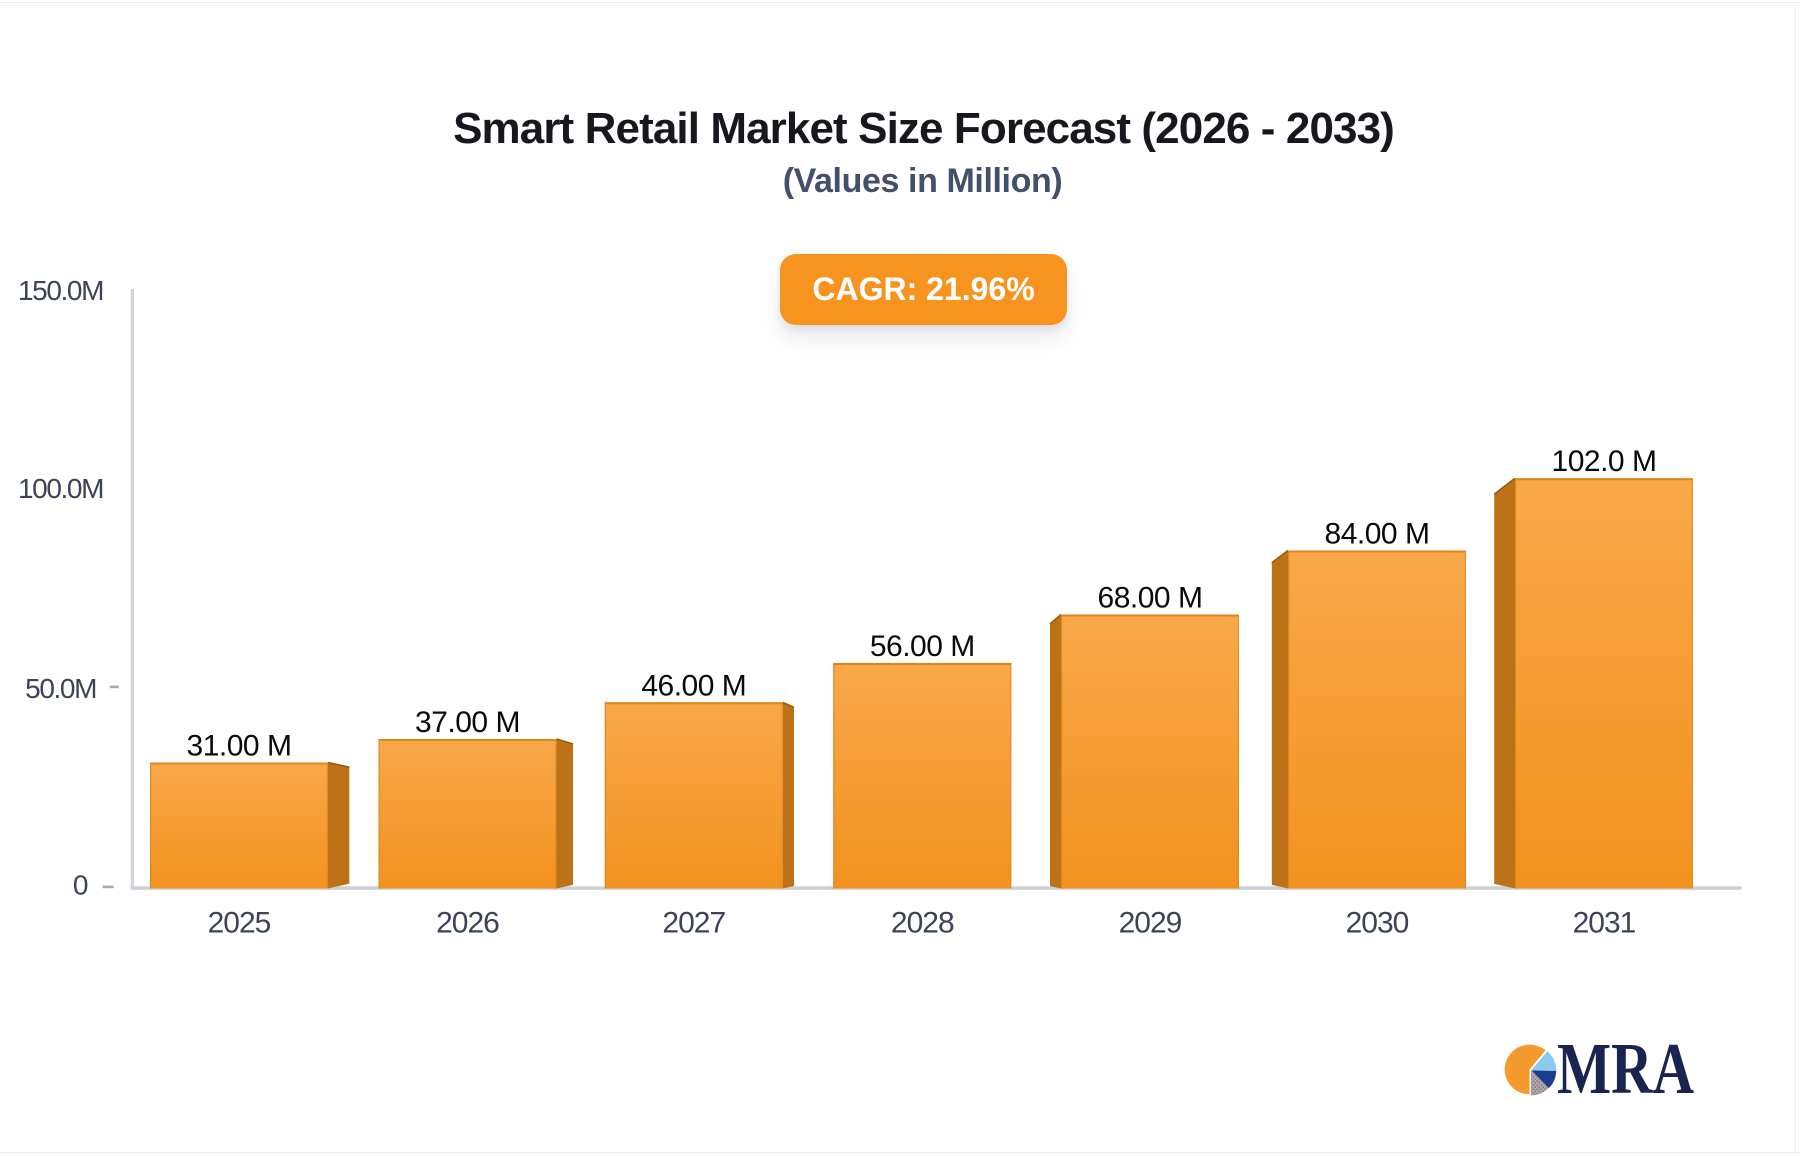 This screenshot has width=1800, height=1156. I want to click on svg-text: 46.00 M, so click(693, 686).